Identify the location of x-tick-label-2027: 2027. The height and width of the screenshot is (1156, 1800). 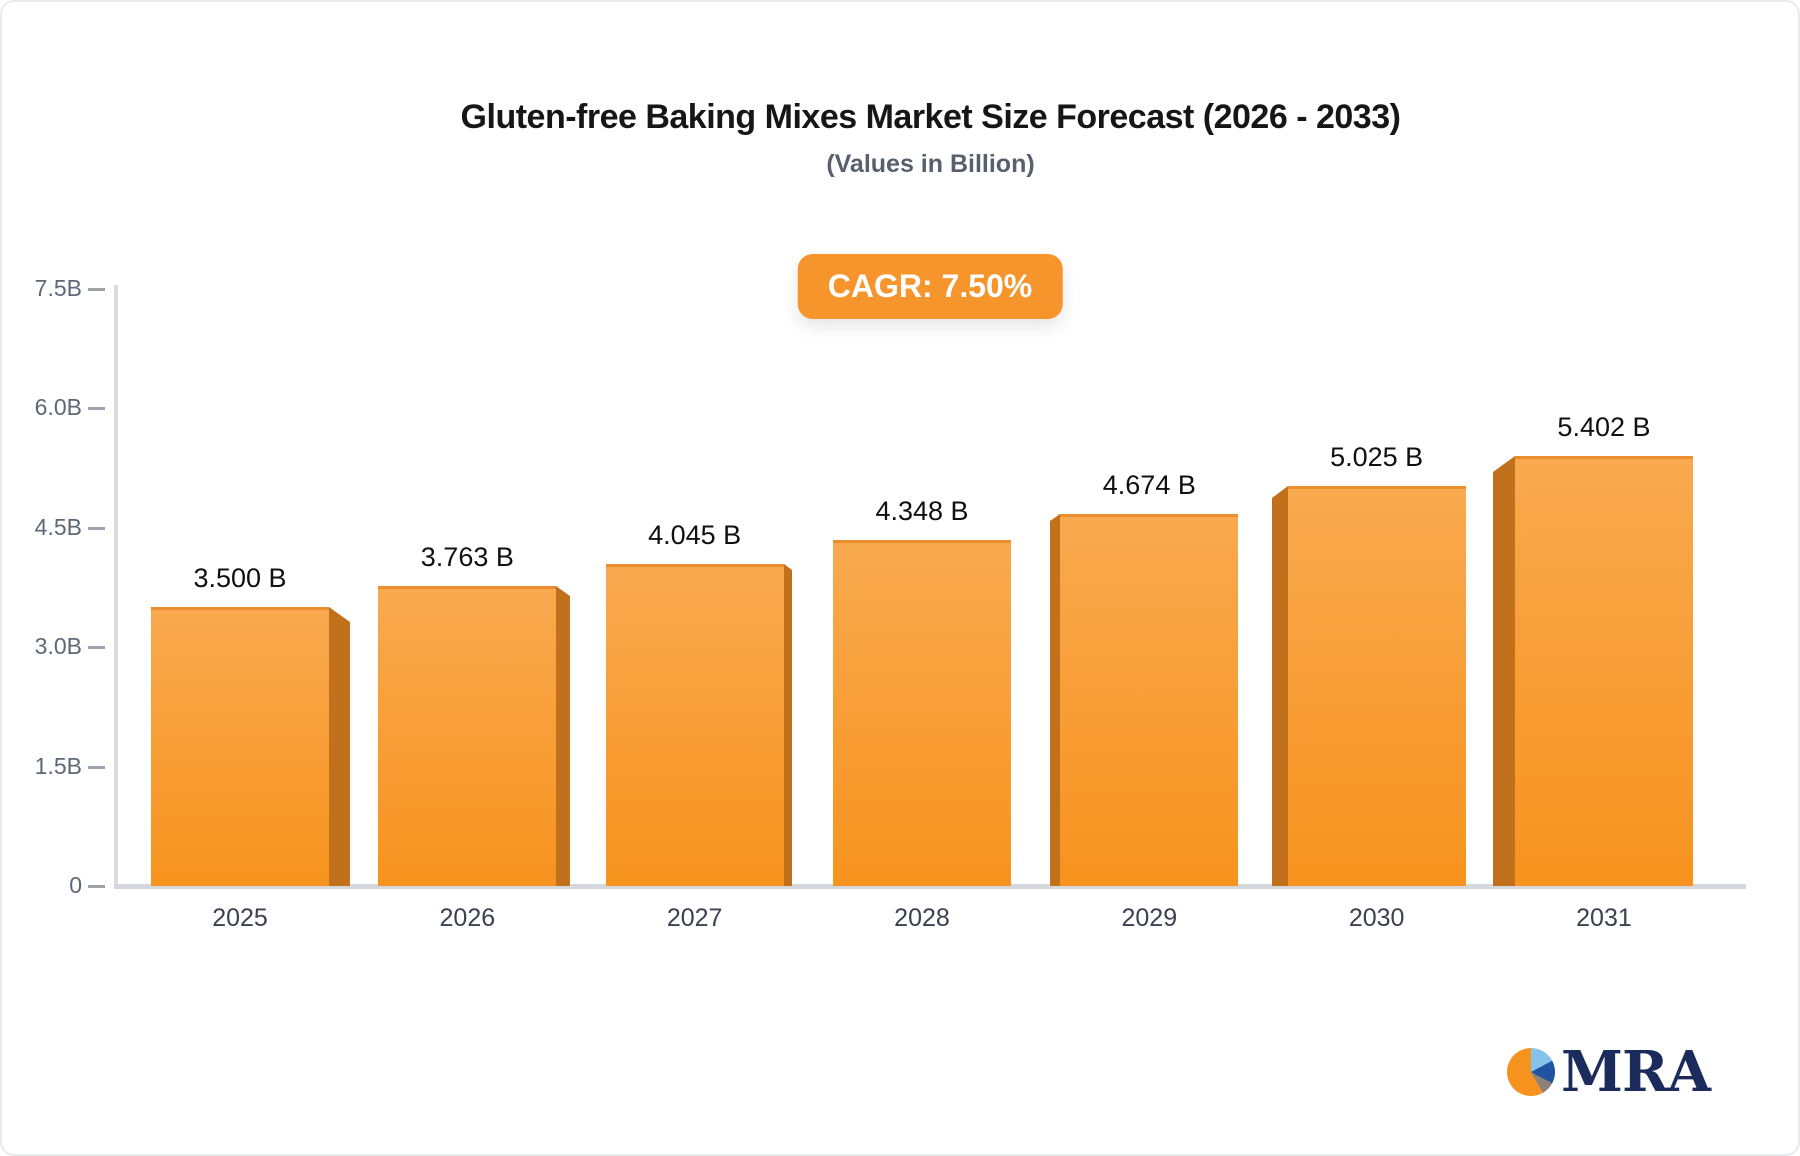
(694, 918).